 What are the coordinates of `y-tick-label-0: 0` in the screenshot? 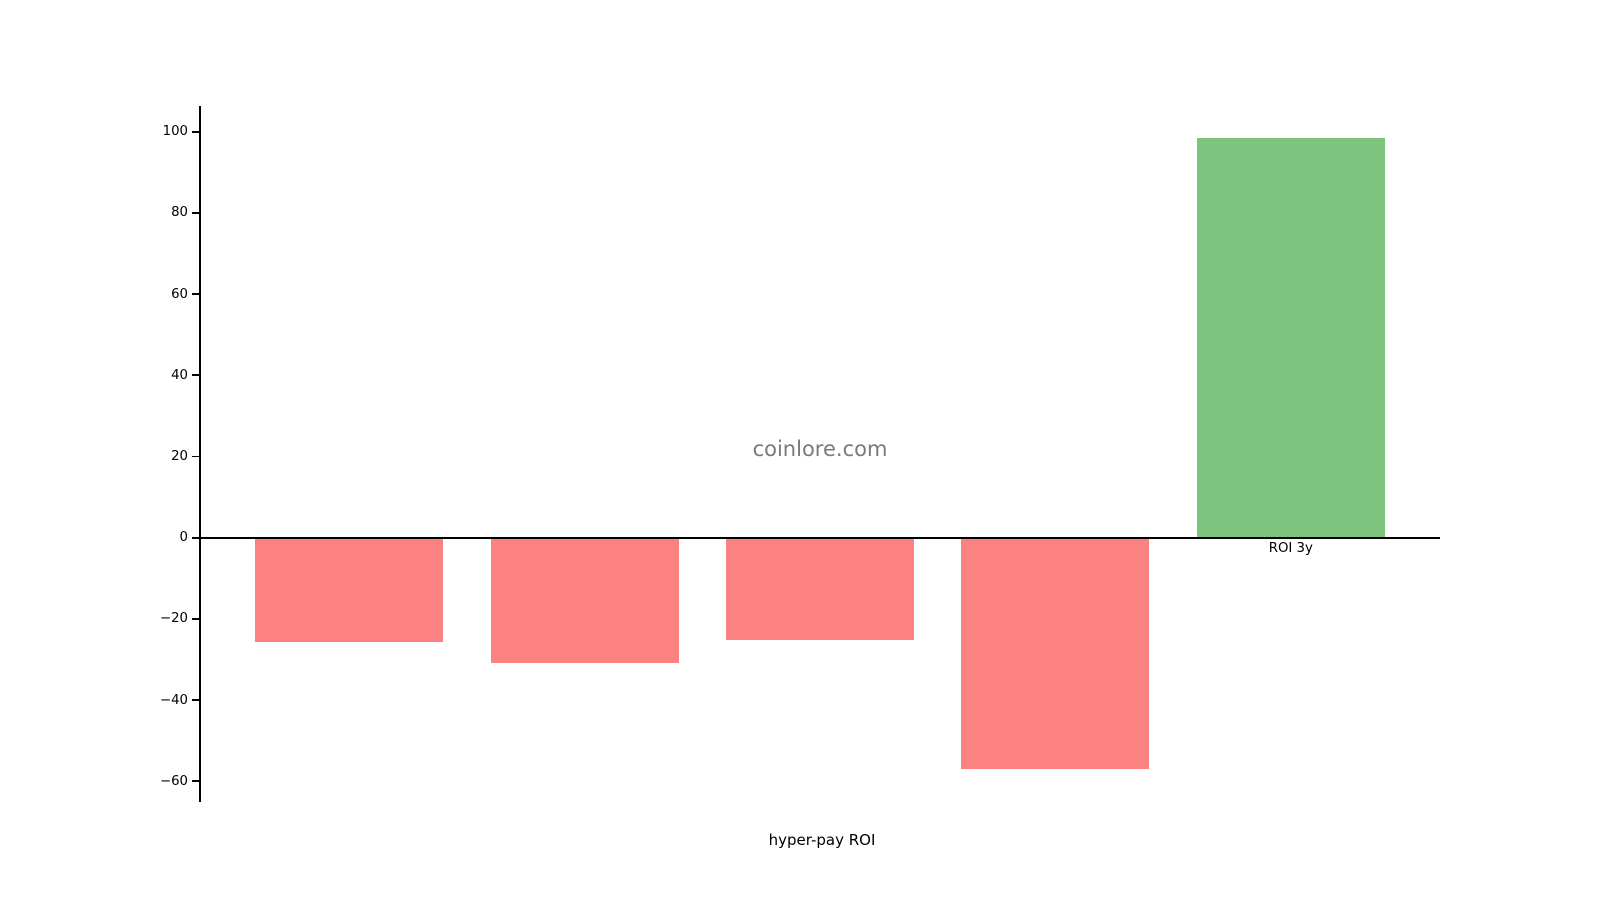 It's located at (183, 538).